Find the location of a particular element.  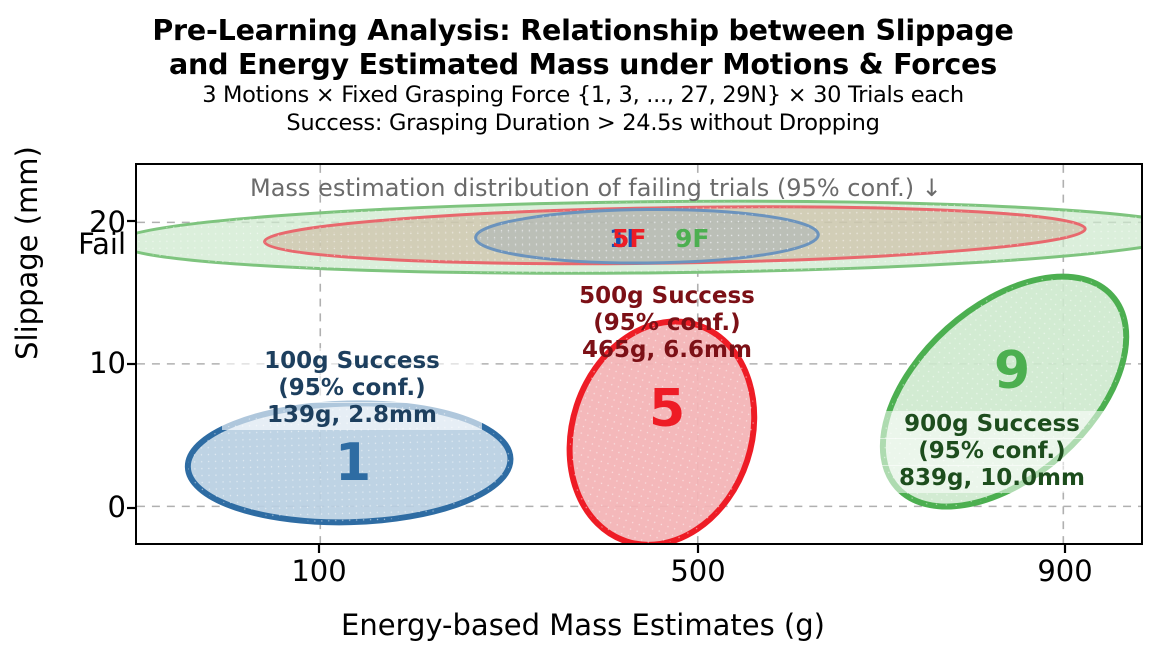

annotation-500g-line-2: (95% conf.) is located at coordinates (667, 323).